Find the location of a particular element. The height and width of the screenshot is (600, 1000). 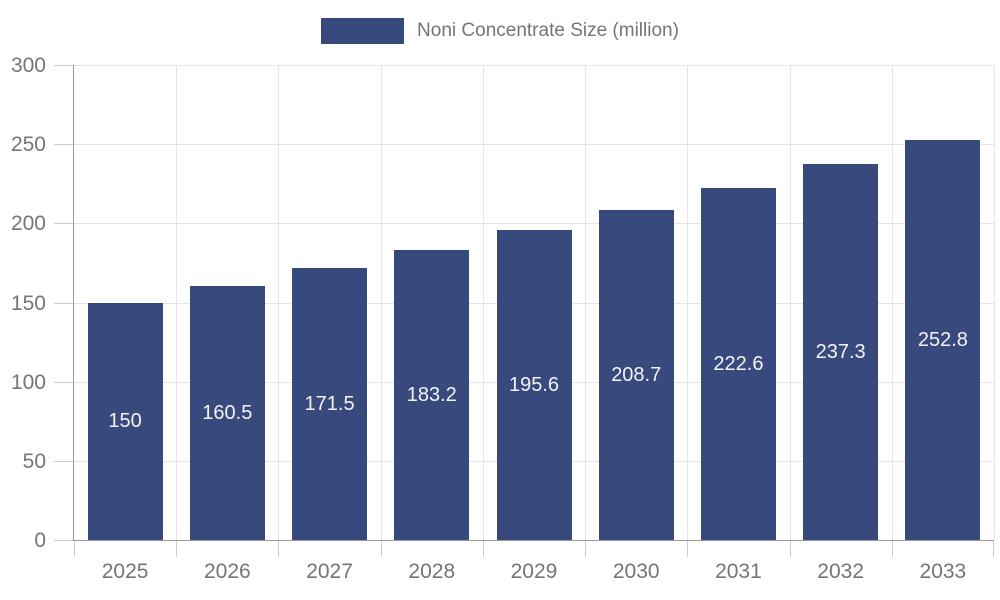

y-axis-tick-label: 300 is located at coordinates (28, 65).